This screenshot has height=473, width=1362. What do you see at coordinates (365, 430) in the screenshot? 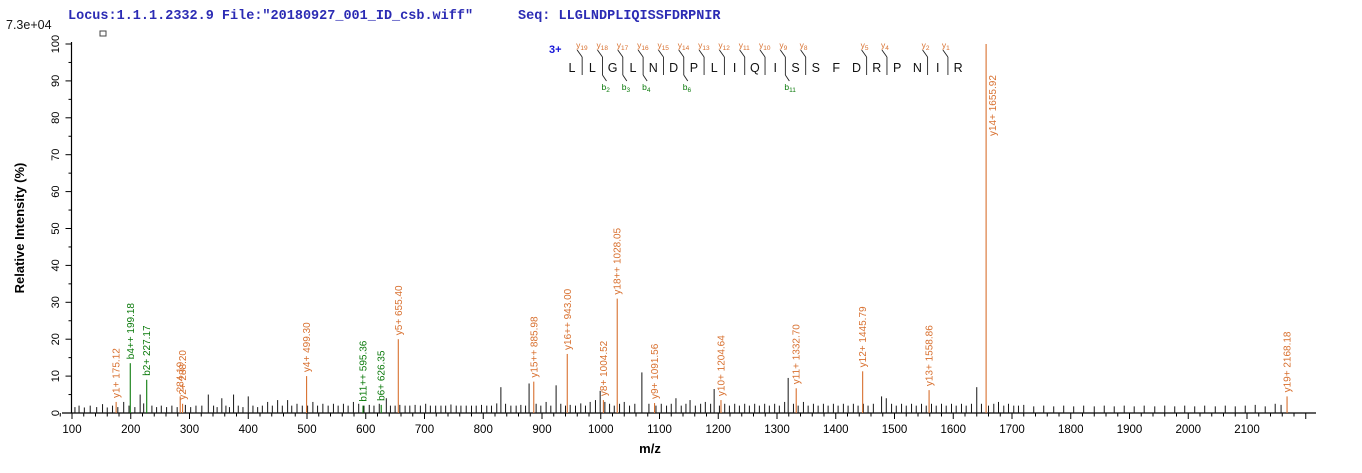
I see `x-tick-label: 600` at bounding box center [365, 430].